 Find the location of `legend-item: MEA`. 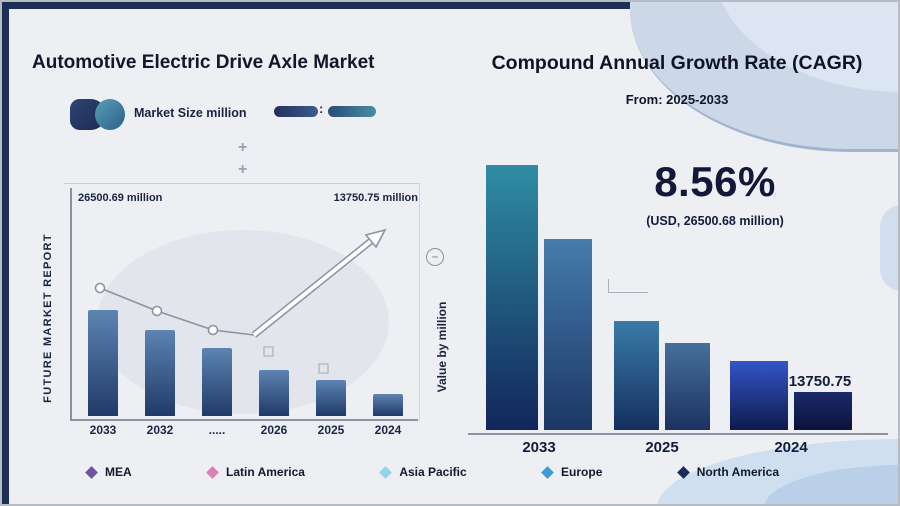

legend-item: MEA is located at coordinates (108, 472).